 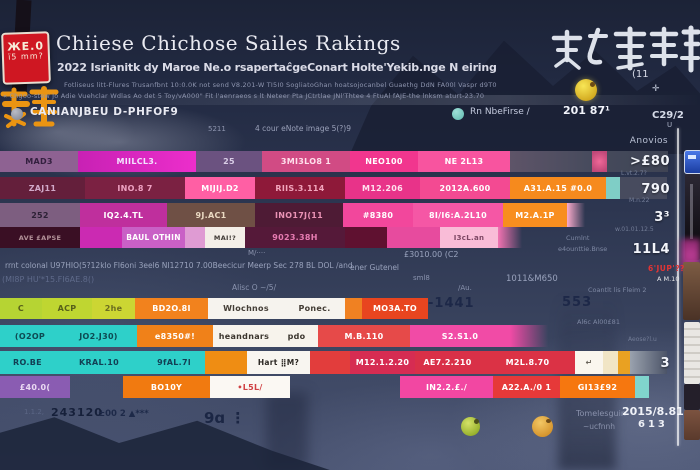 I want to click on bar-segment: C, so click(x=21, y=308).